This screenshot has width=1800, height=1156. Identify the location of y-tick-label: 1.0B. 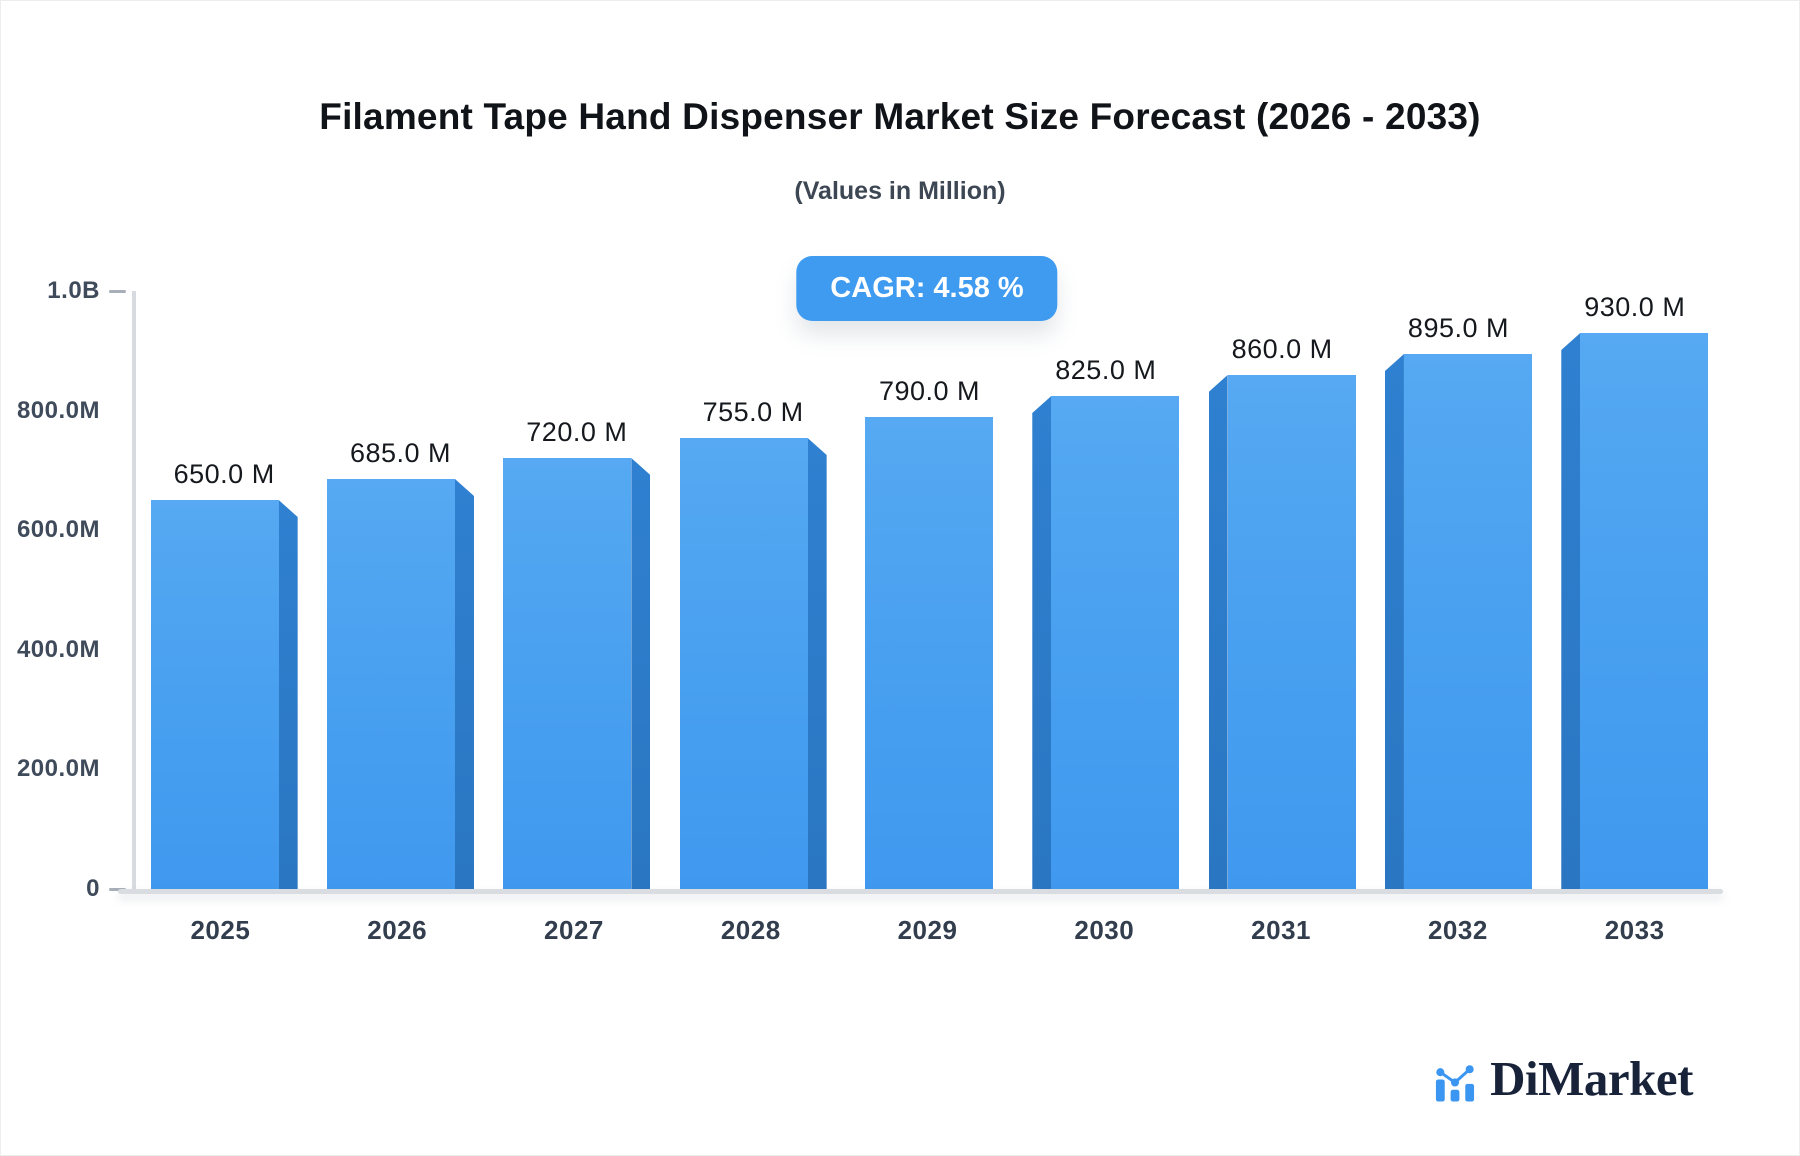
(86, 291).